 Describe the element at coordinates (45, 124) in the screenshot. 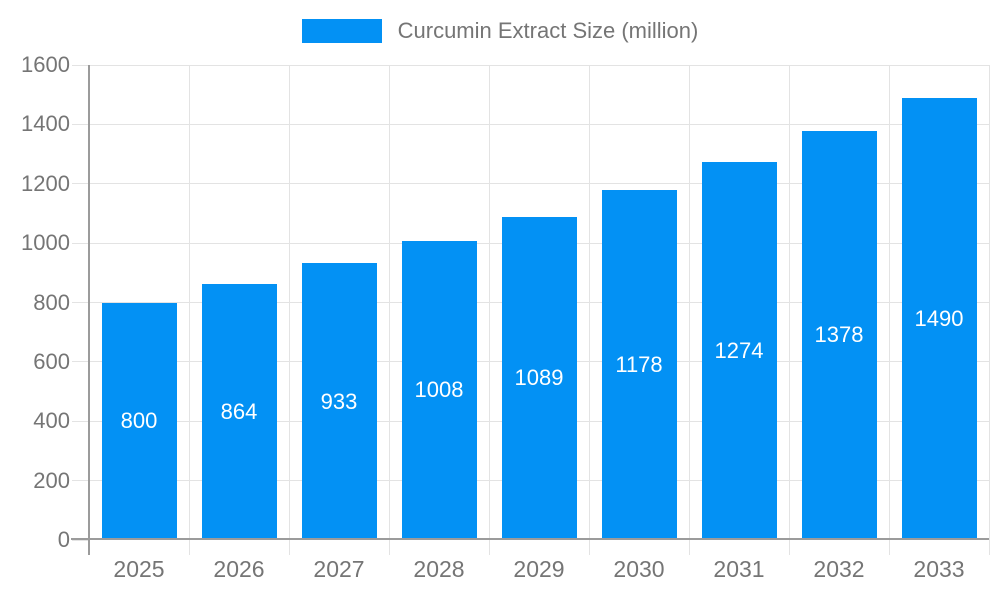

I see `y-axis-tick-label: 1400` at that location.